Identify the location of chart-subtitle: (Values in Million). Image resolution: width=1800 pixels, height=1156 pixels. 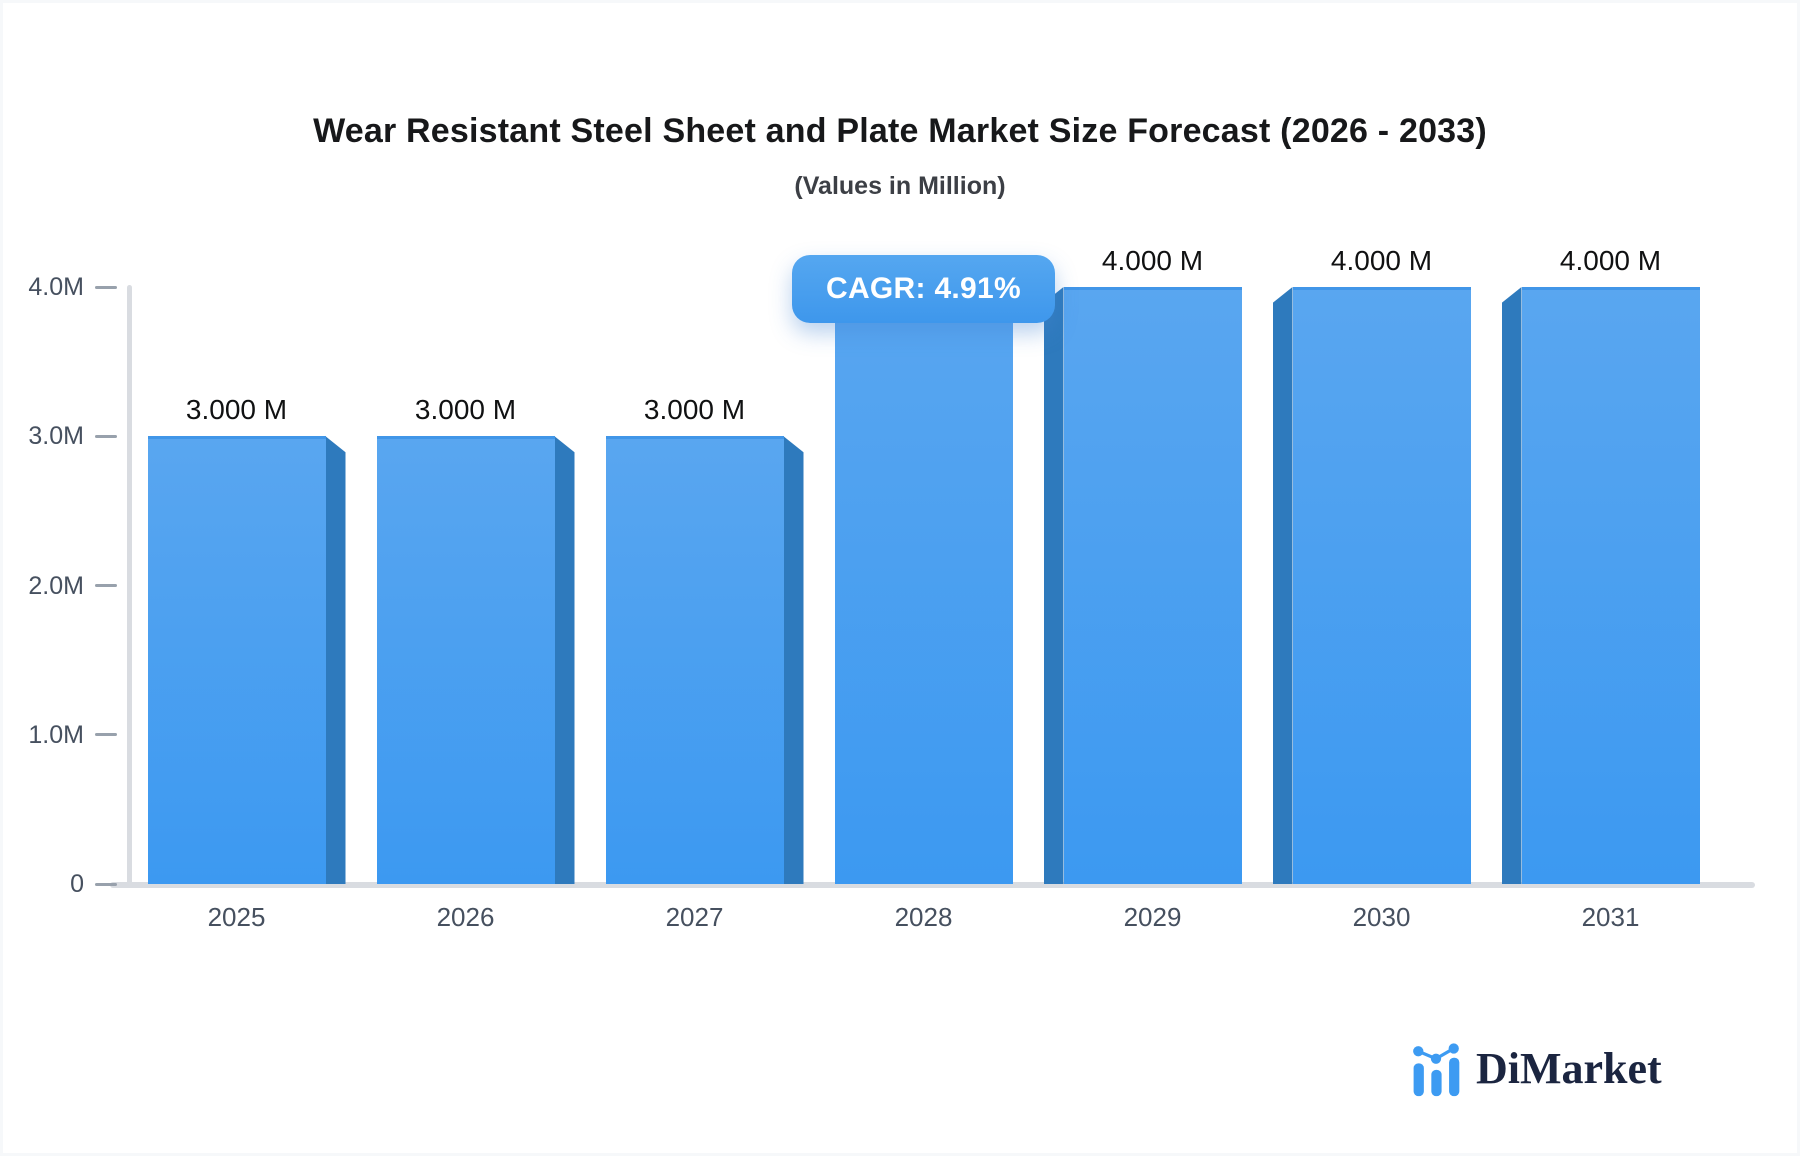
(900, 186).